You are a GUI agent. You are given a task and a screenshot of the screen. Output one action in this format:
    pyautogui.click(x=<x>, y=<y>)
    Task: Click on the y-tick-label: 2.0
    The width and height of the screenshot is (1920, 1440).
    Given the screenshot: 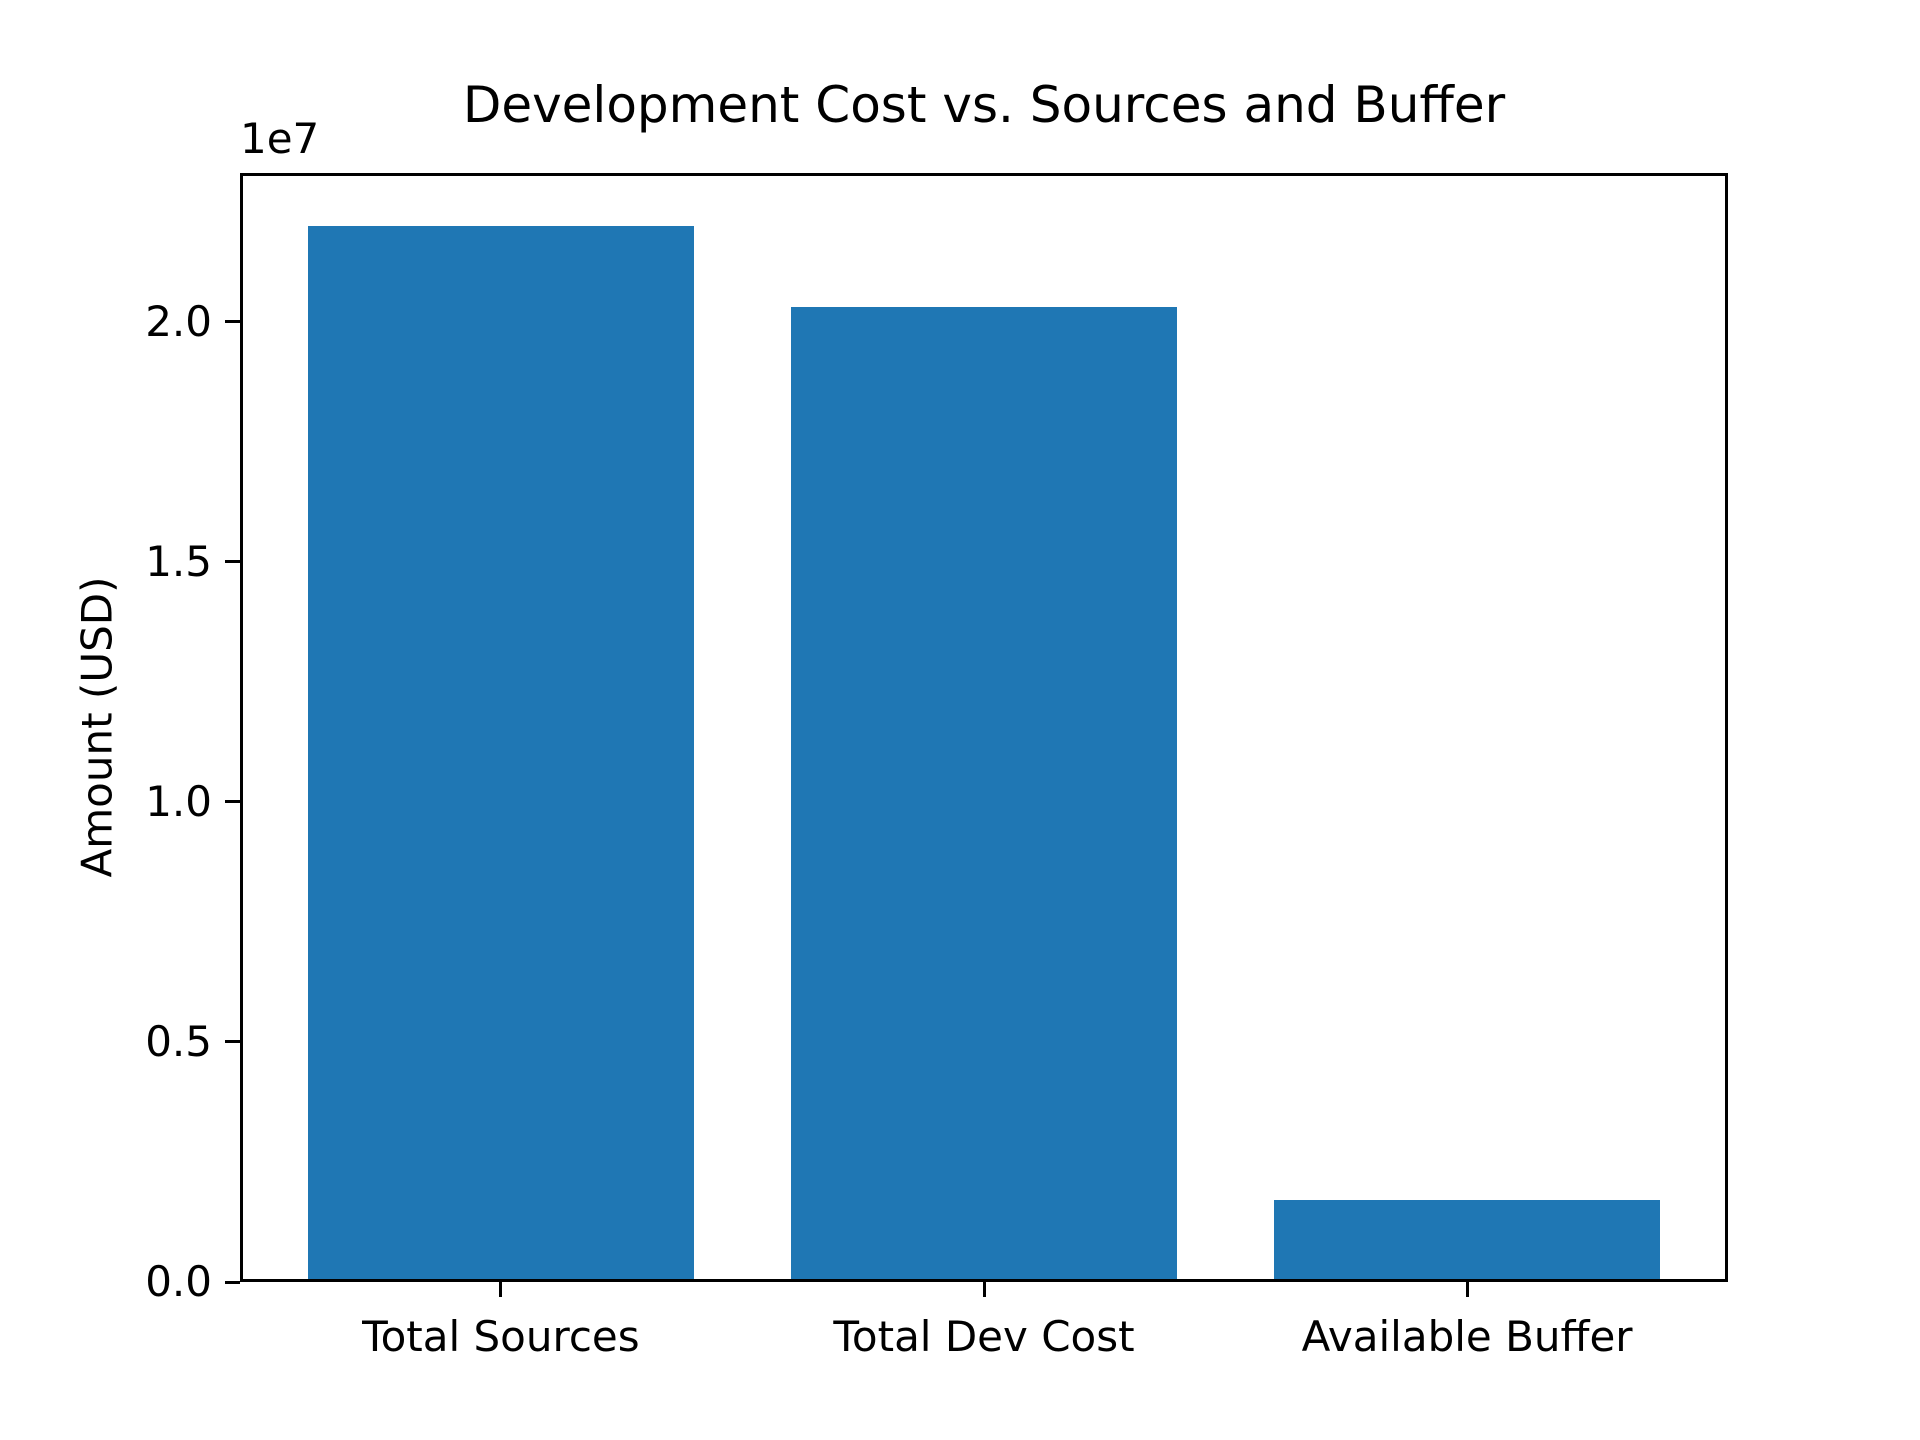 What is the action you would take?
    pyautogui.click(x=178, y=321)
    